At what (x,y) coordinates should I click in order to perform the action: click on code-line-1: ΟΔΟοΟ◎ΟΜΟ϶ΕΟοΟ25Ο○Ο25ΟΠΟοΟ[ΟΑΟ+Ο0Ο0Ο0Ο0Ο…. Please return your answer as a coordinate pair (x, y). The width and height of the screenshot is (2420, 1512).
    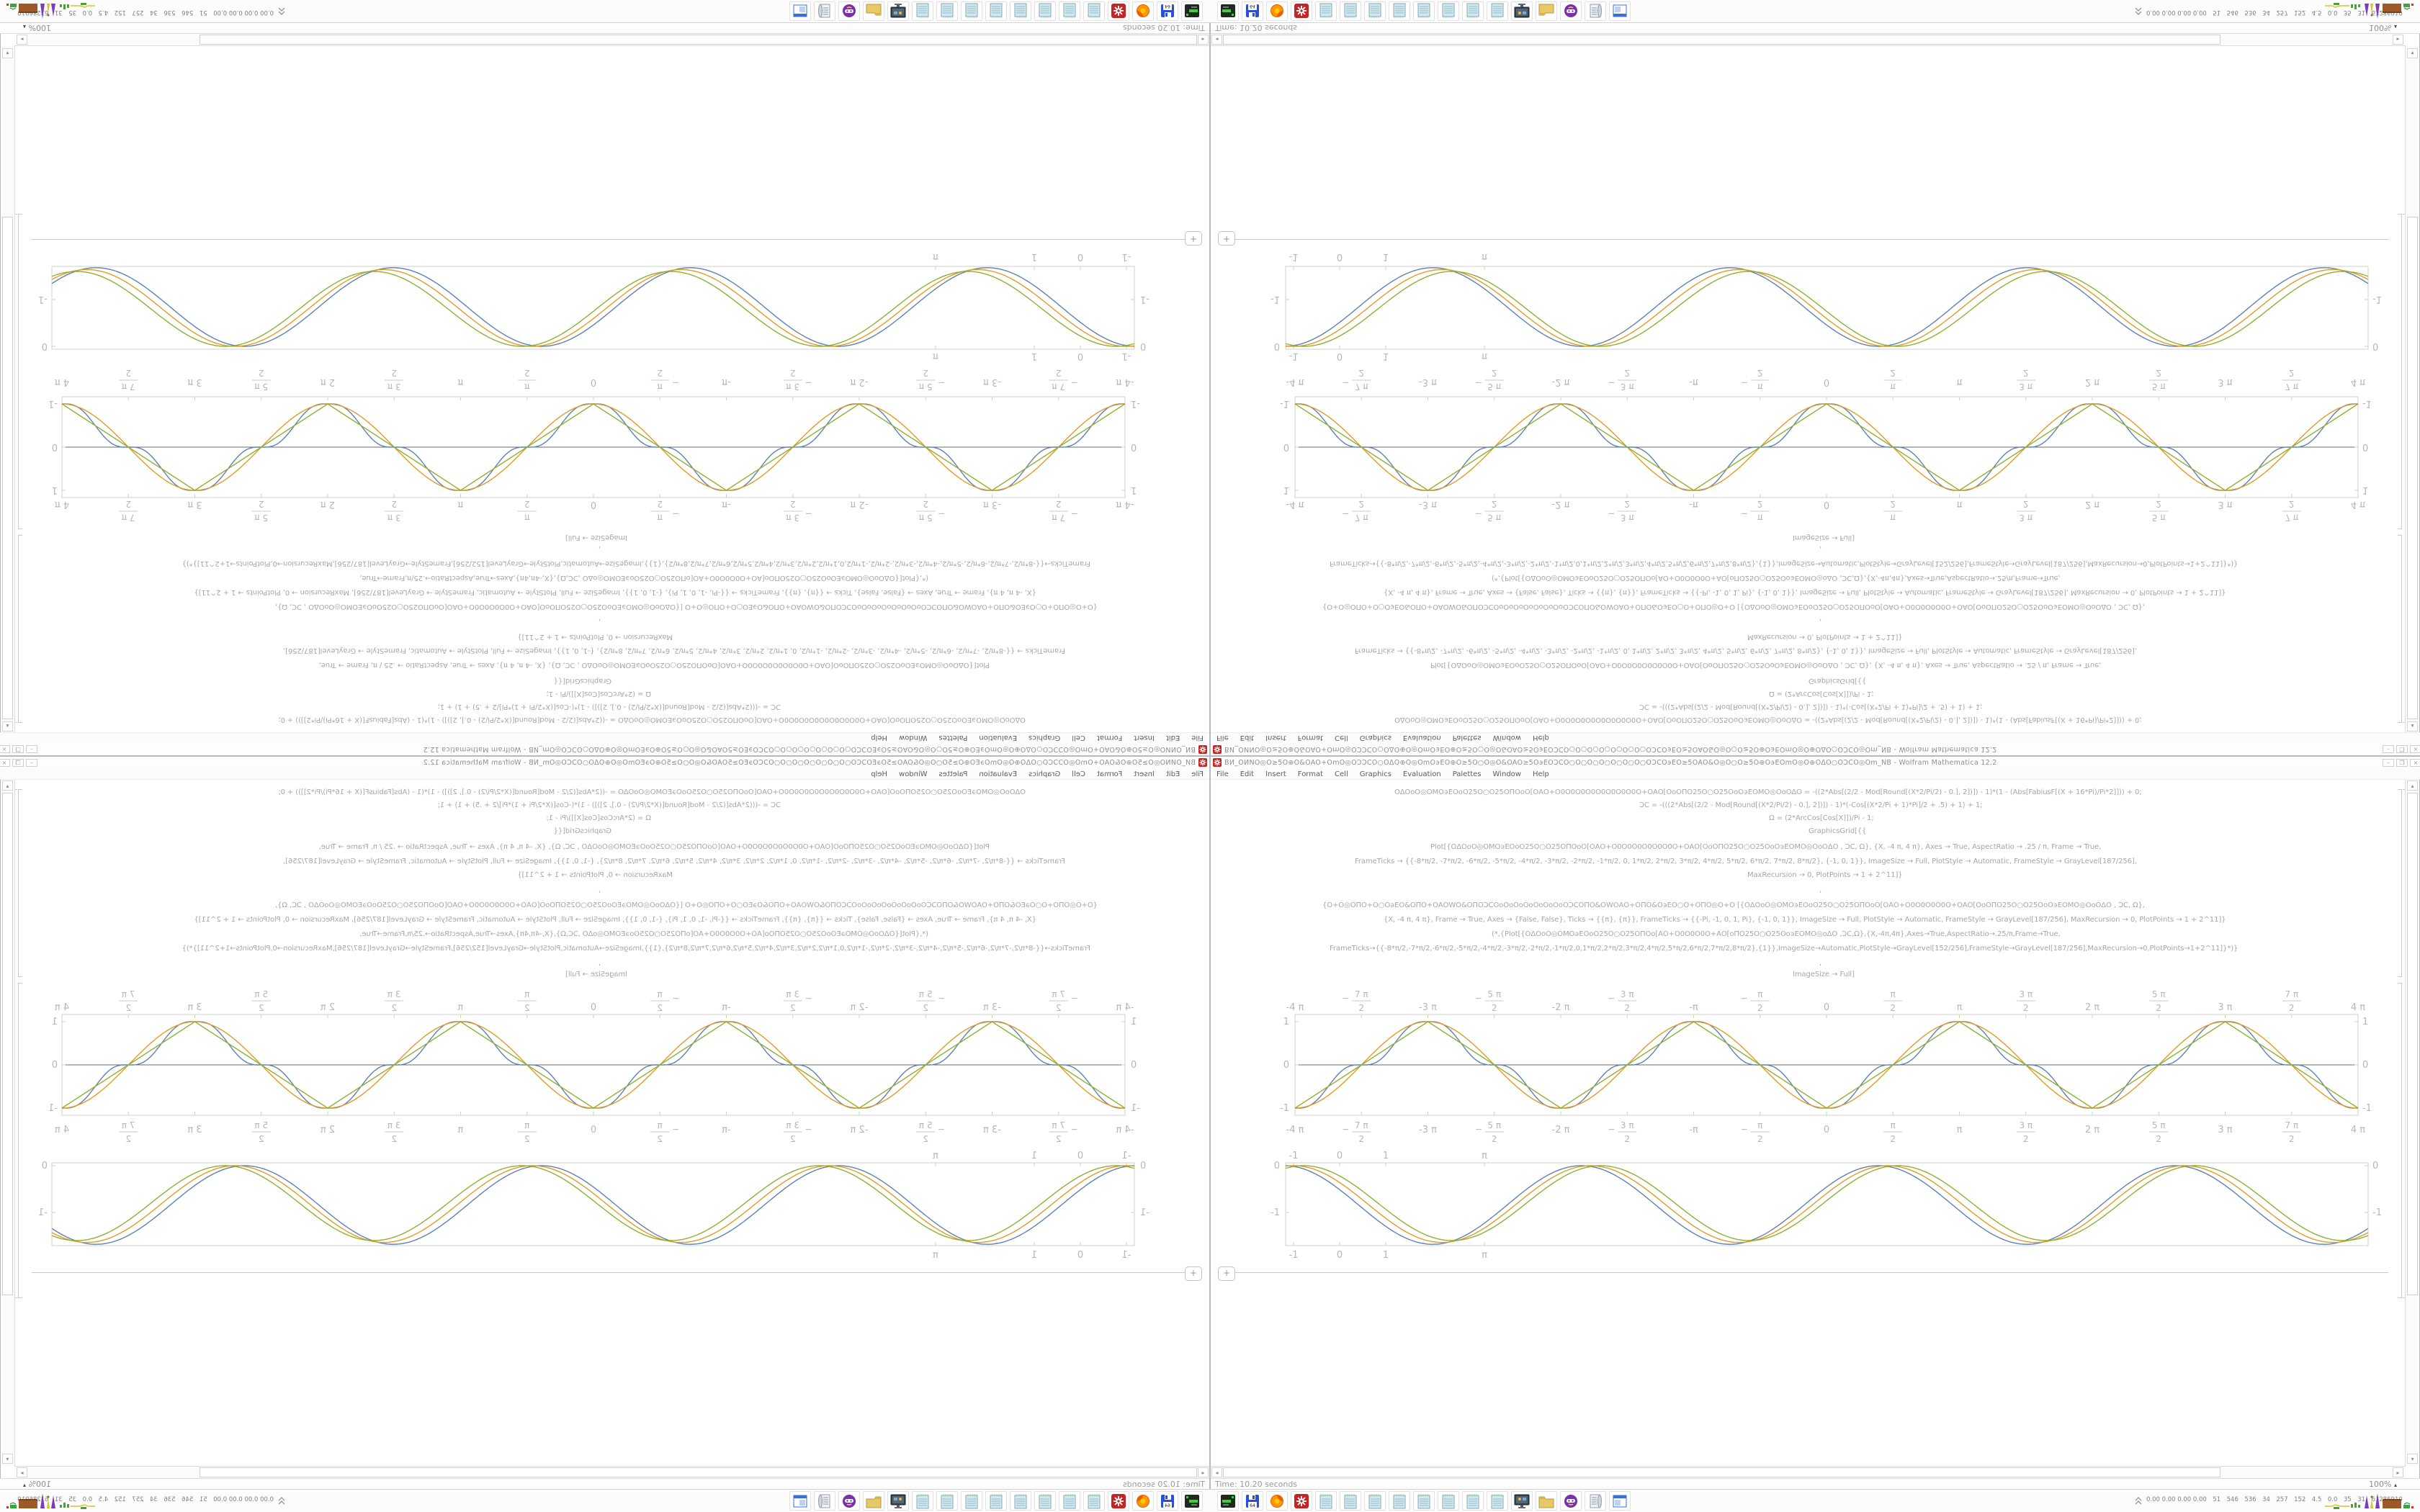
    Looking at the image, I should click on (1768, 720).